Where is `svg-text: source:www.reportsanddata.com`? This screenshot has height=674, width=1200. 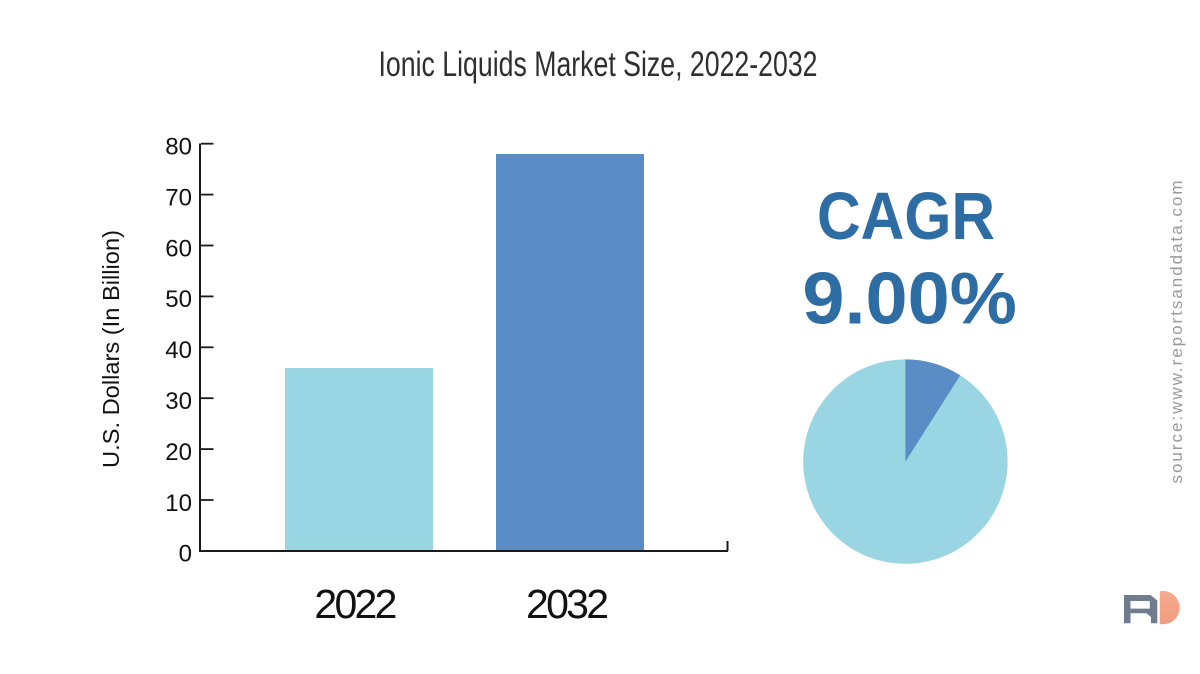 svg-text: source:www.reportsanddata.com is located at coordinates (1176, 332).